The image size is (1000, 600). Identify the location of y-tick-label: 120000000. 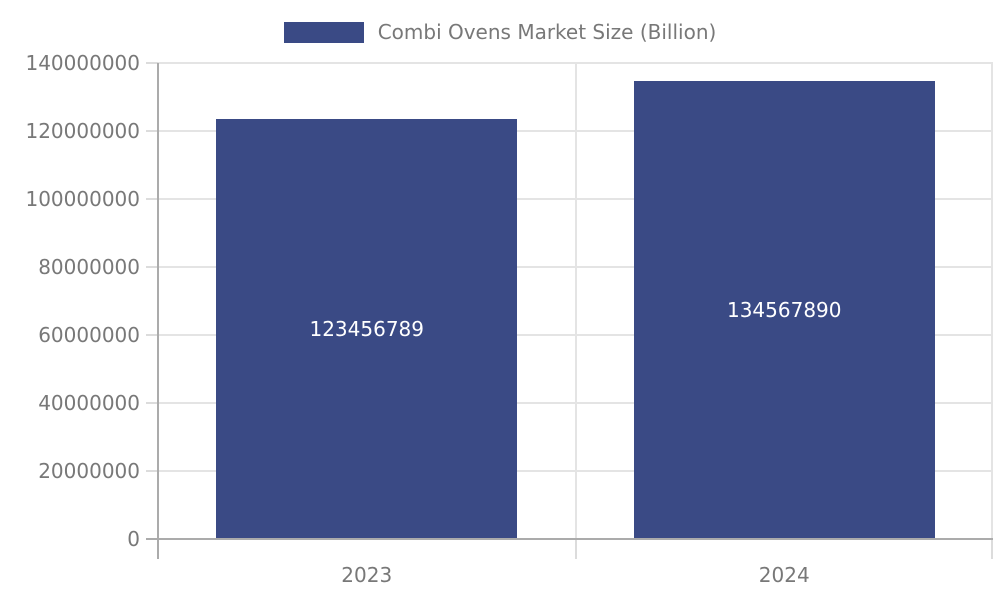
(82, 131).